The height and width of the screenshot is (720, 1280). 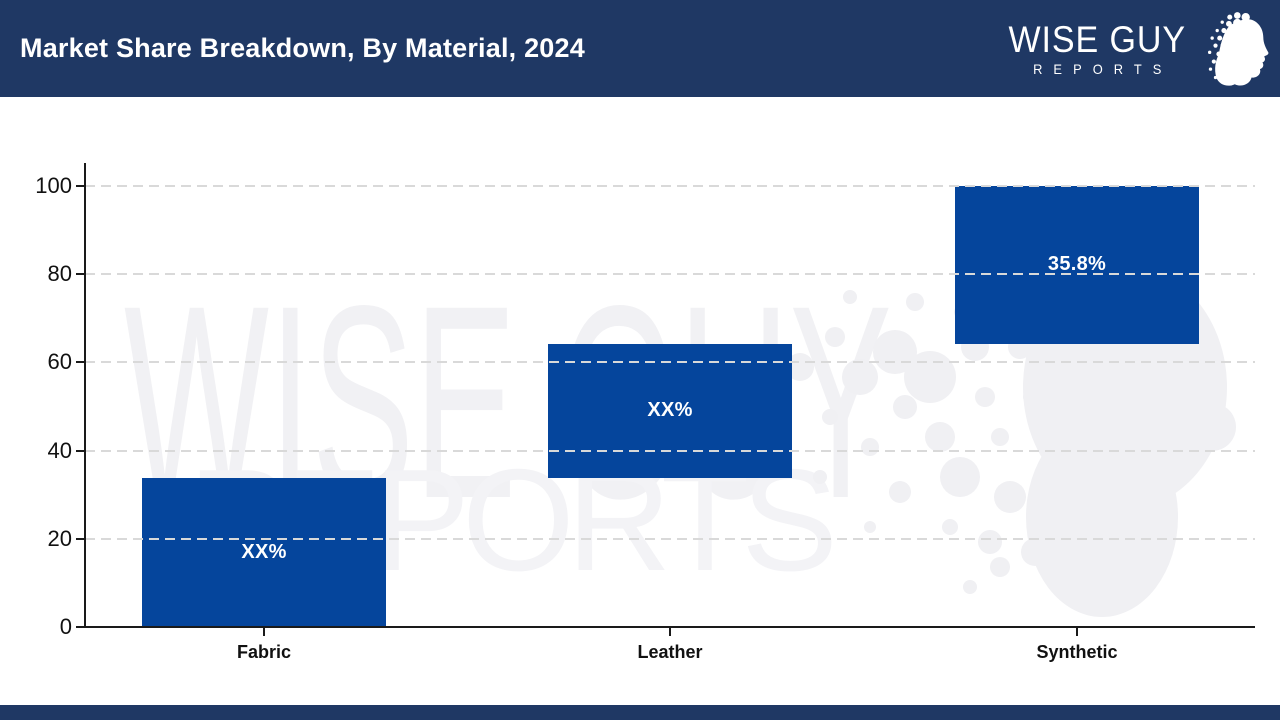 I want to click on logo-wordmark: WISE GUY, so click(x=1097, y=39).